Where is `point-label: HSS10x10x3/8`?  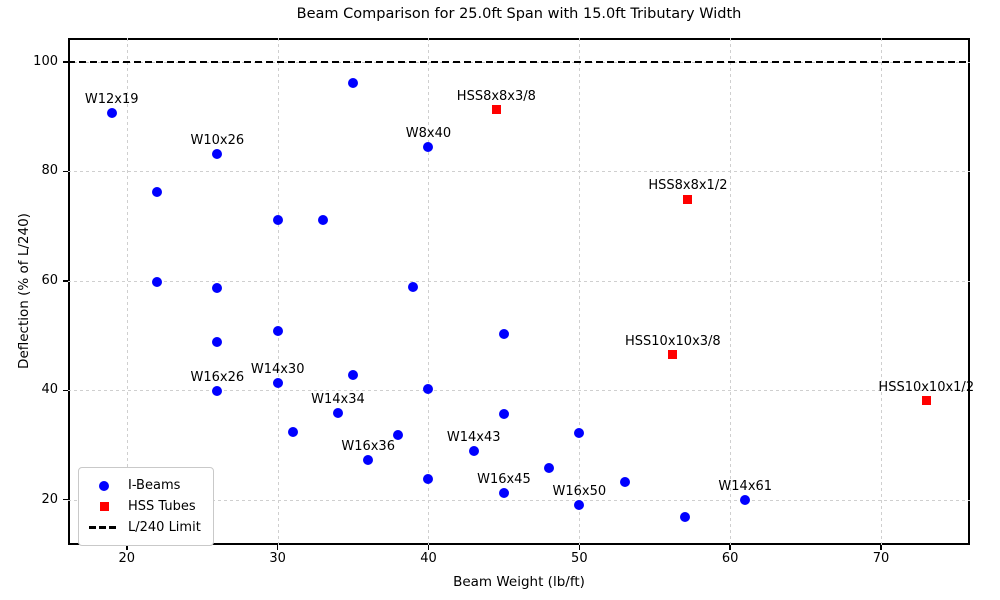
point-label: HSS10x10x3/8 is located at coordinates (673, 341).